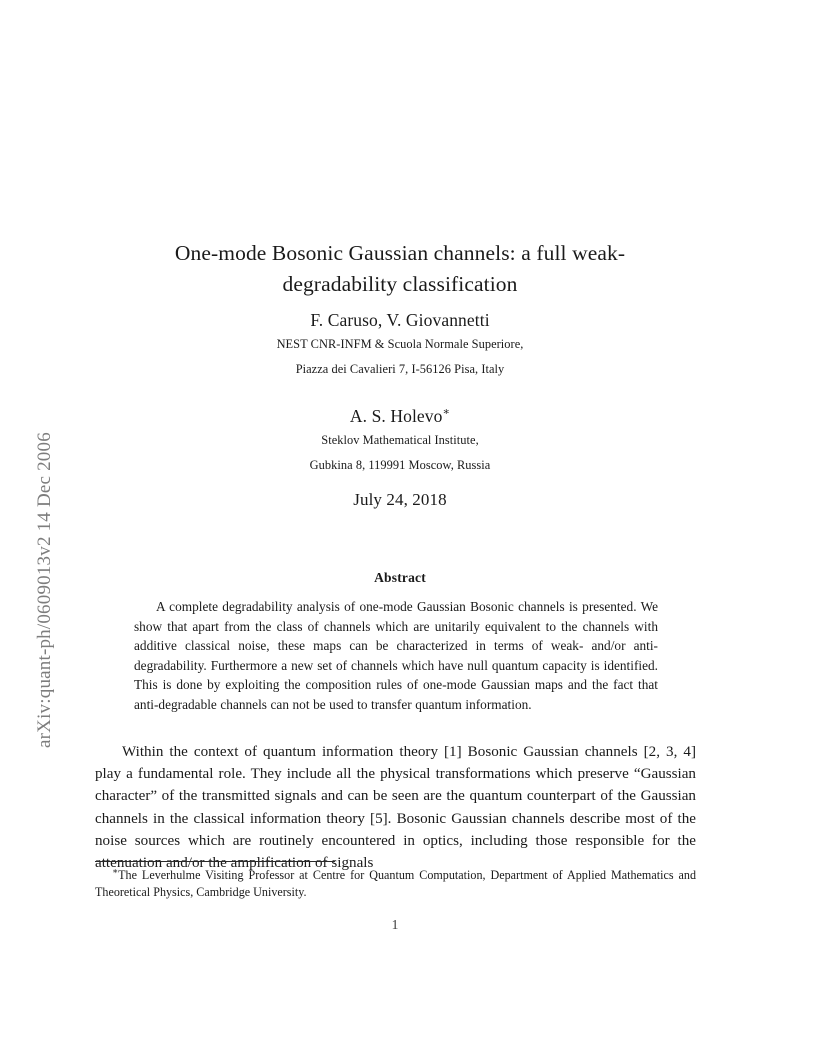 This screenshot has height=1056, width=816. I want to click on author-name-holevo: A. S. Holevo, so click(396, 416).